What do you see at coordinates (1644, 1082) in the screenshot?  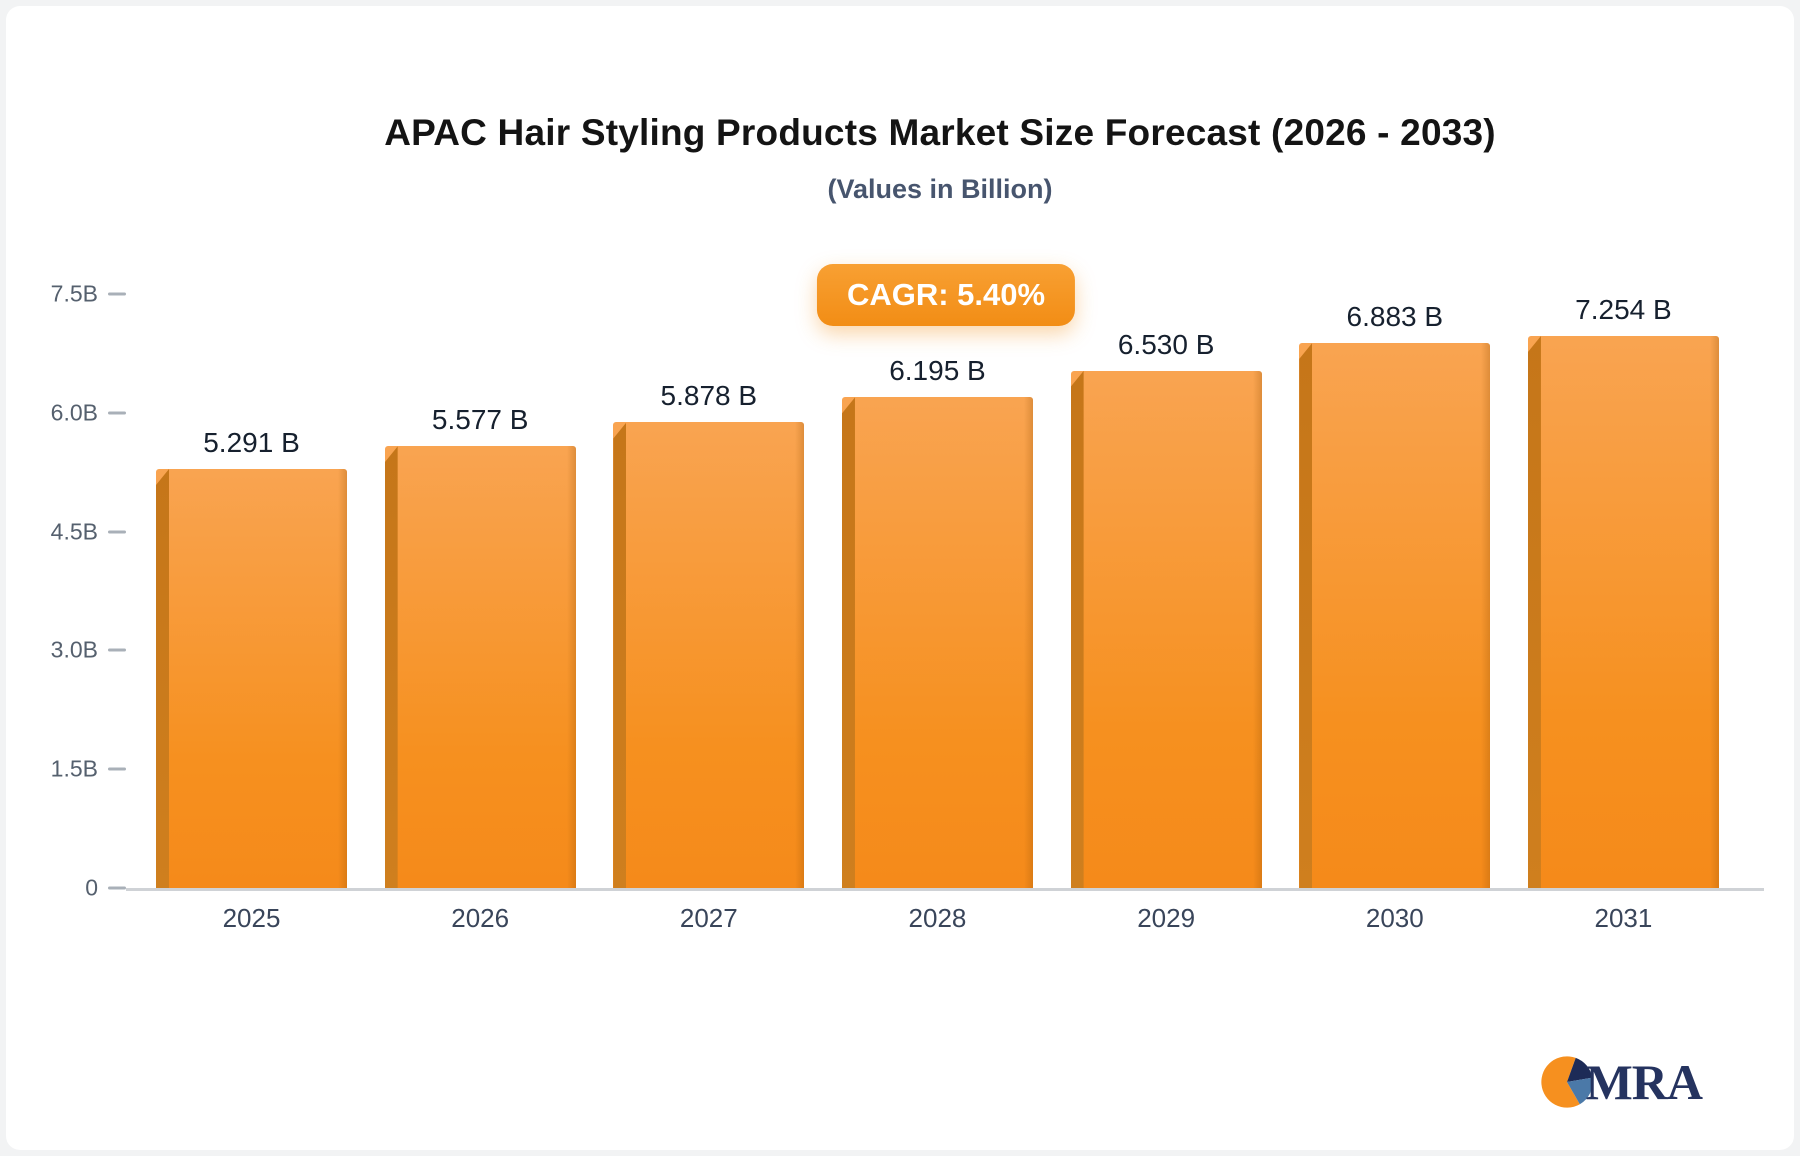 I see `brand-logo-text: MRA` at bounding box center [1644, 1082].